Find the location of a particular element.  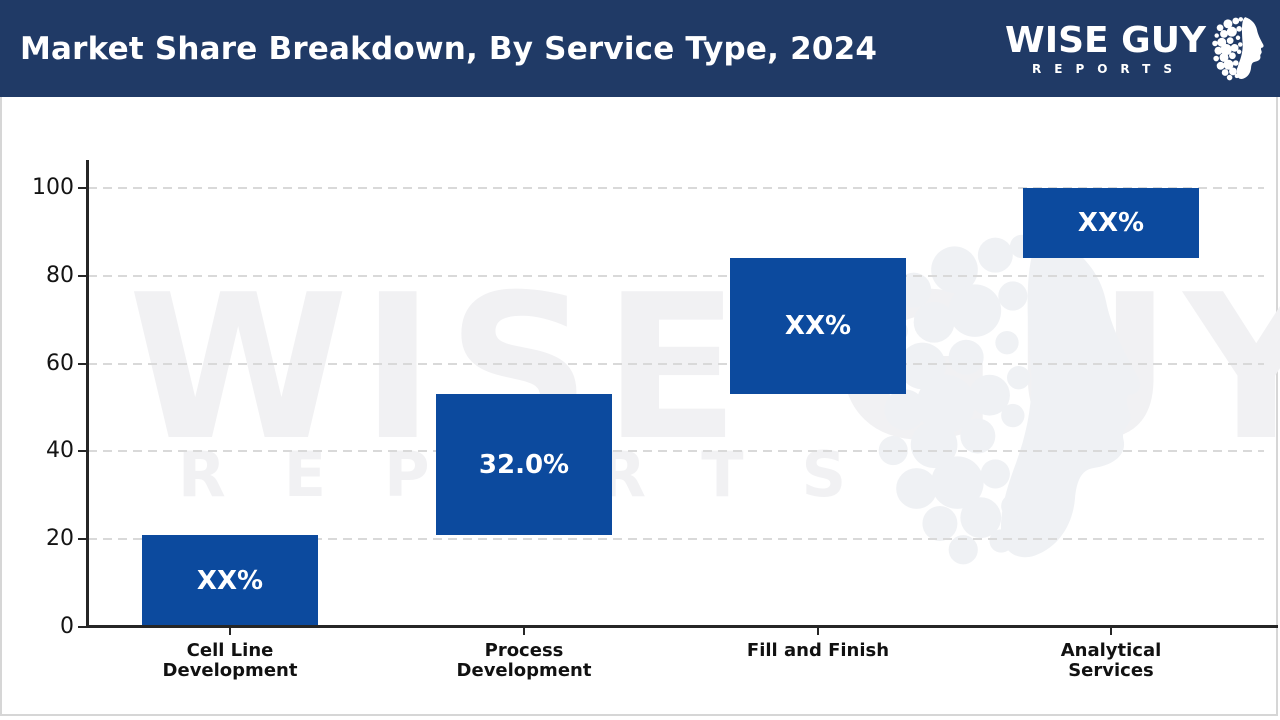

logo-wordmark-line2: REPORTS is located at coordinates (1108, 68).